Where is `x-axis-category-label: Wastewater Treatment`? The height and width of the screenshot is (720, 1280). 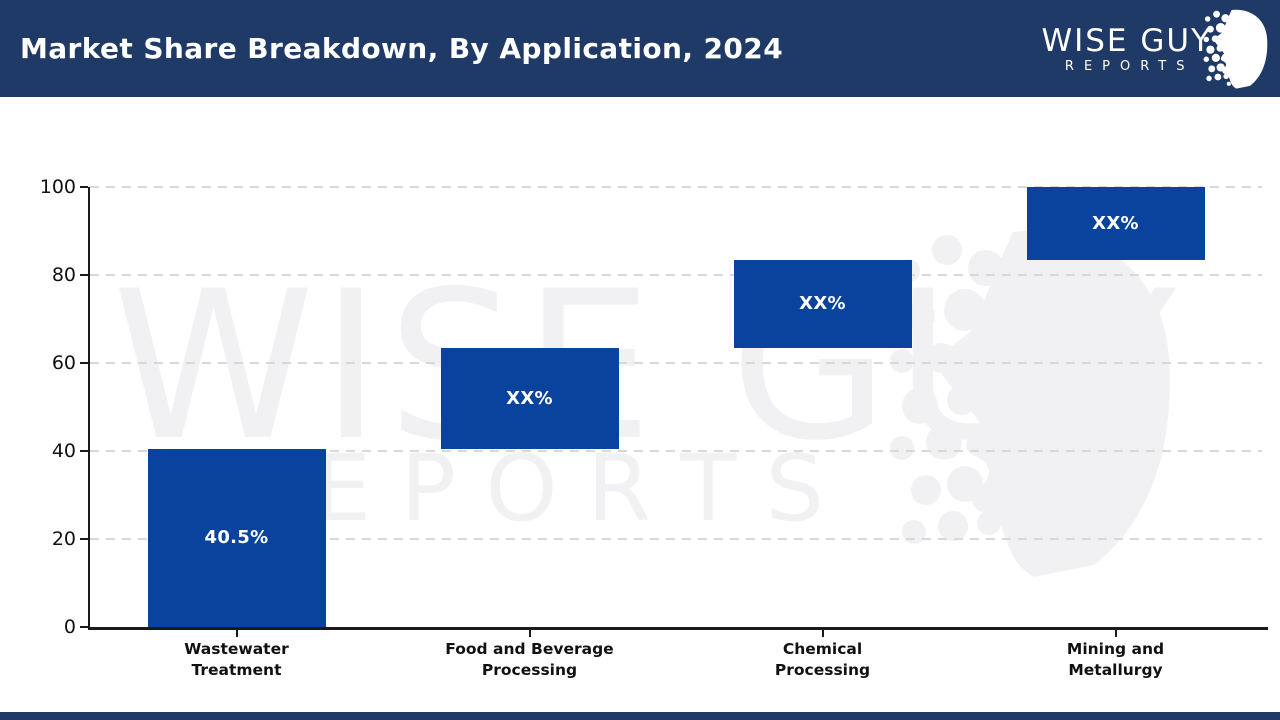
x-axis-category-label: Wastewater Treatment is located at coordinates (236, 659).